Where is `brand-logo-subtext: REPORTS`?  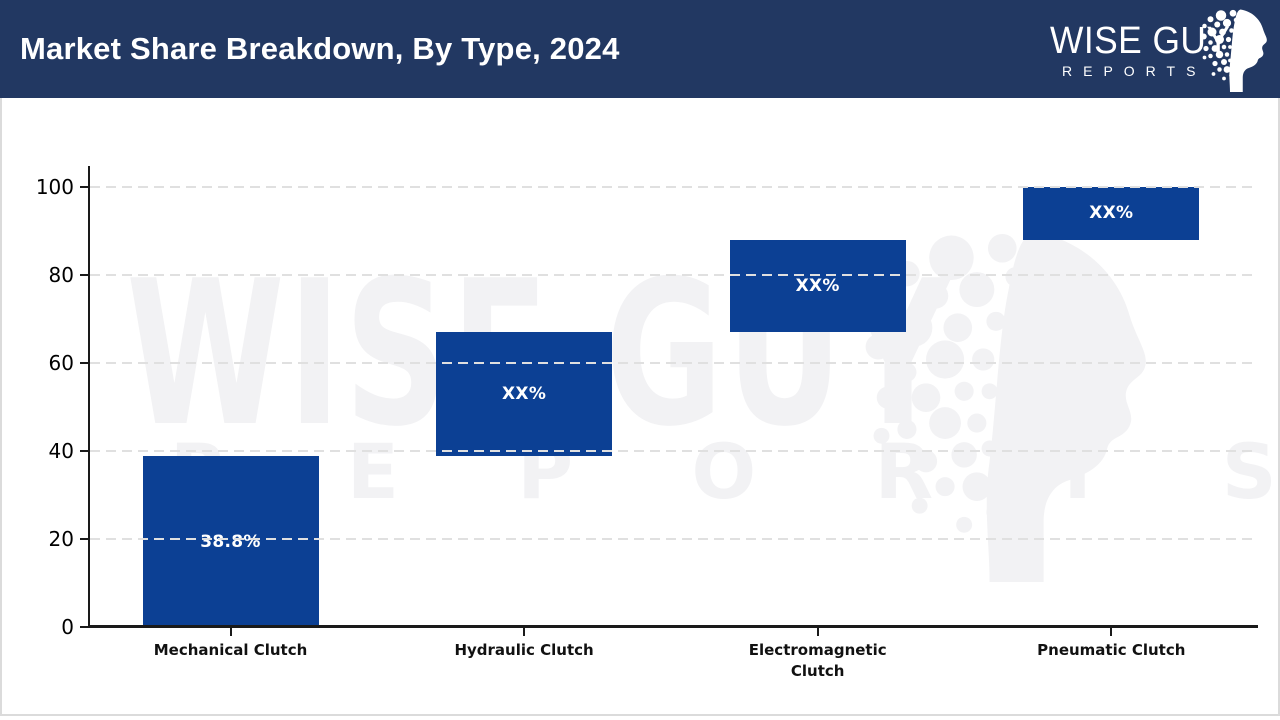 brand-logo-subtext: REPORTS is located at coordinates (1134, 71).